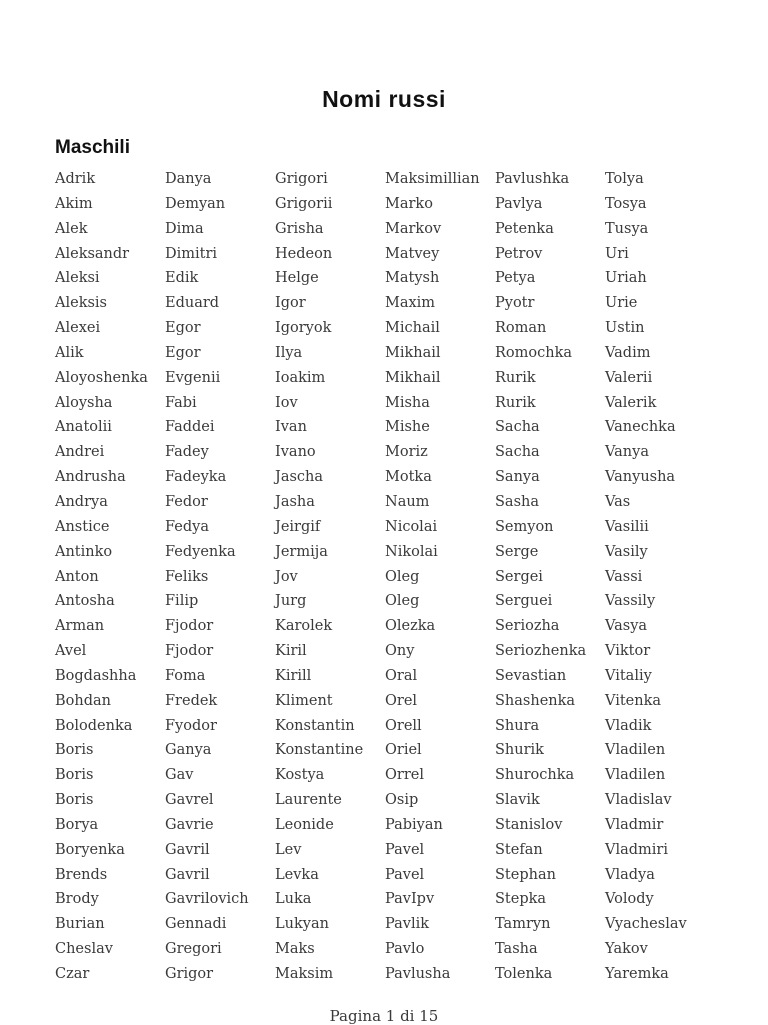 The image size is (768, 1025). Describe the element at coordinates (290, 303) in the screenshot. I see `name-item: Igor` at that location.